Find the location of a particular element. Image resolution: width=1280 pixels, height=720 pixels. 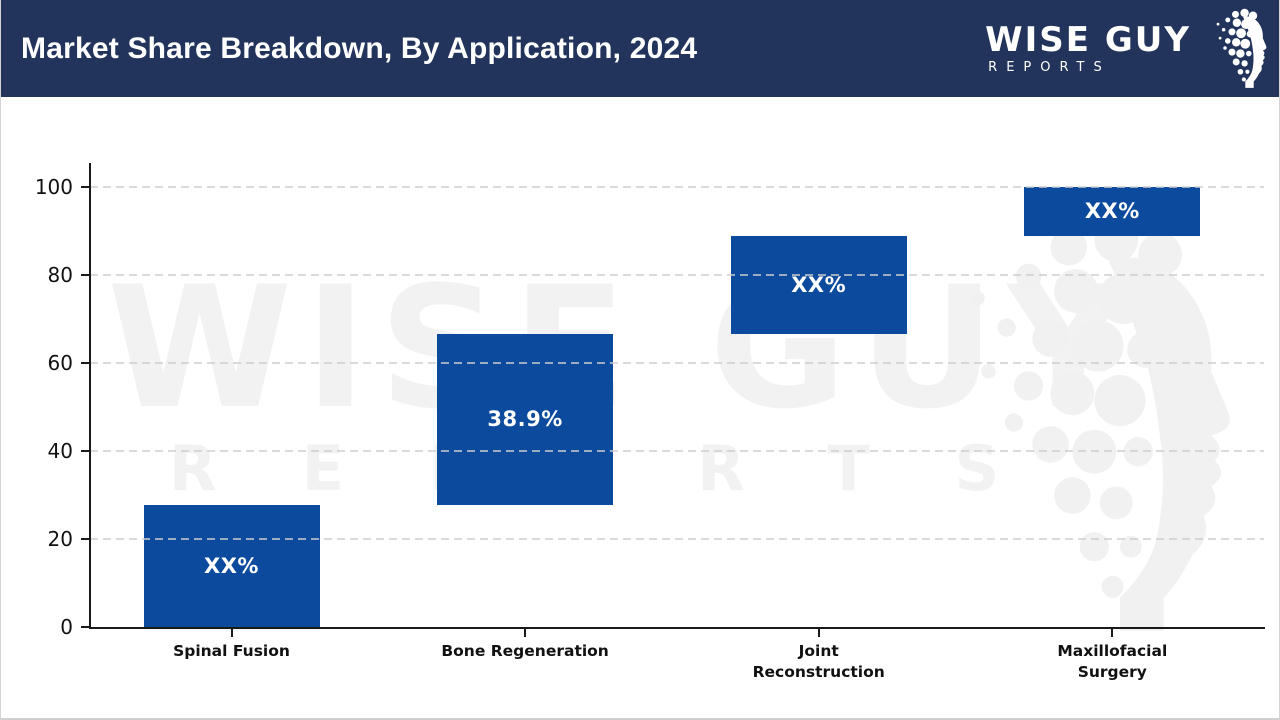

brand-logo-text: WISE GUY REPORTS is located at coordinates (1088, 49).